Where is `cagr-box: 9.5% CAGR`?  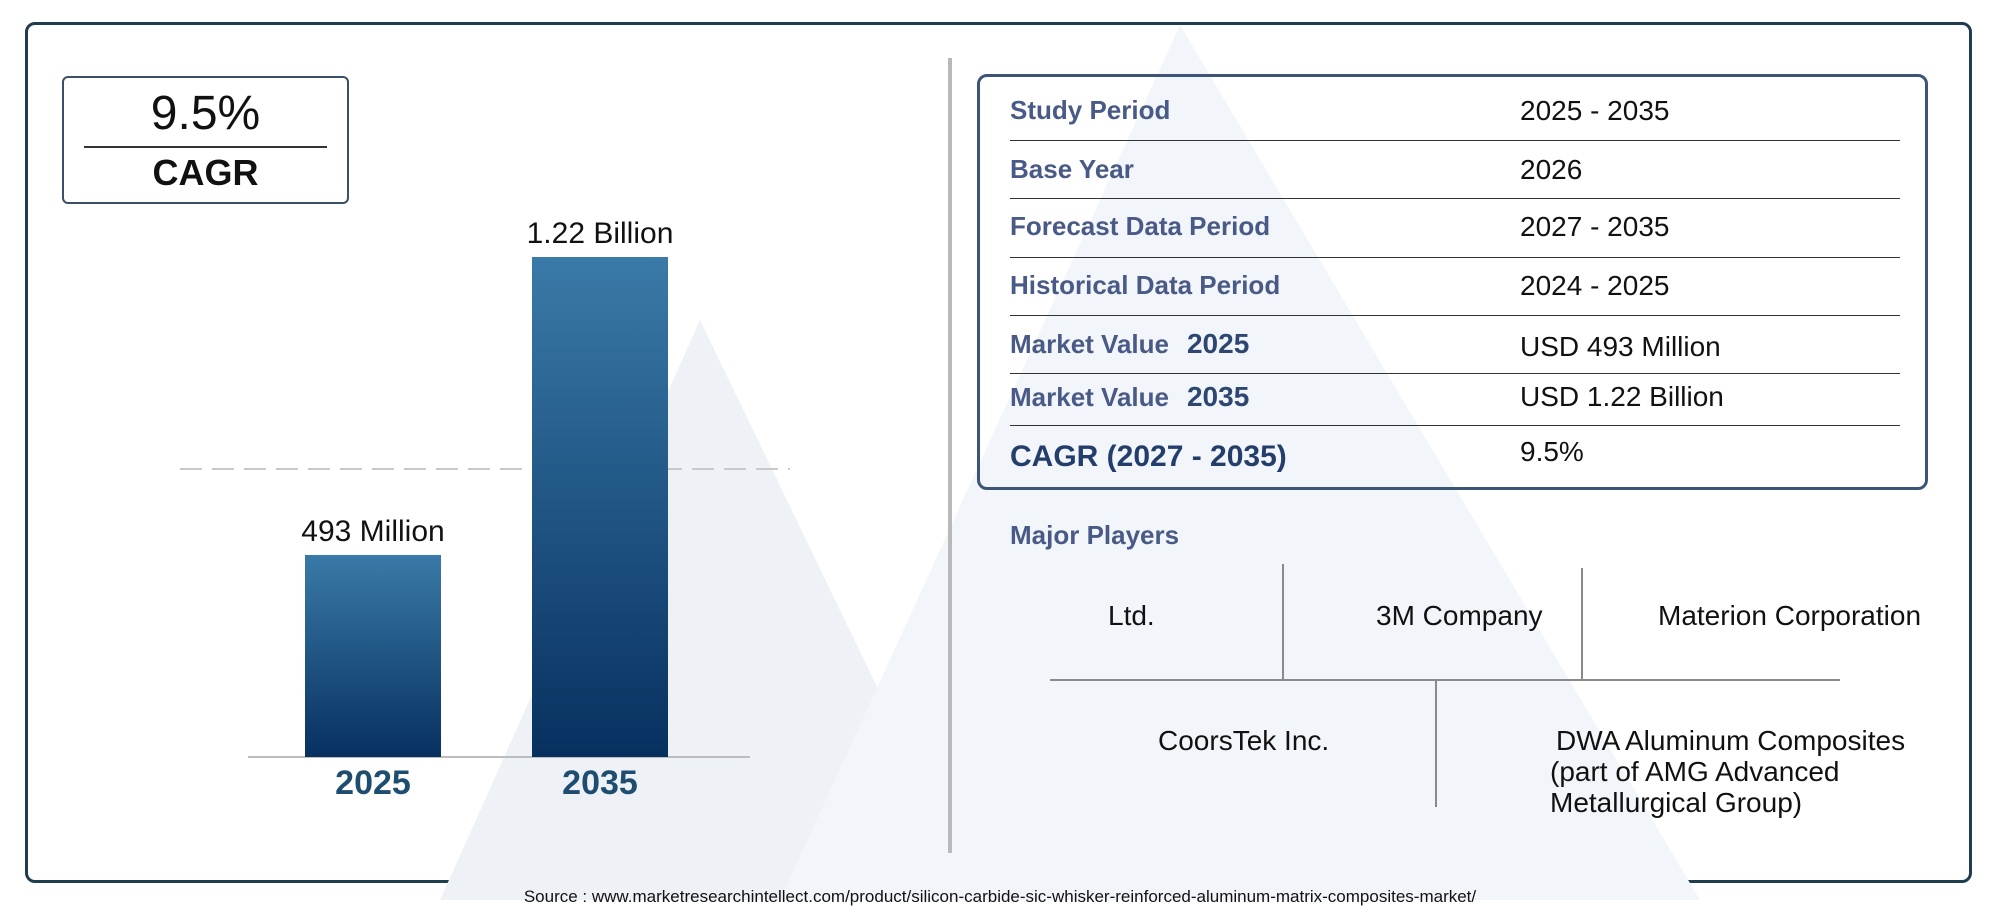
cagr-box: 9.5% CAGR is located at coordinates (205, 140).